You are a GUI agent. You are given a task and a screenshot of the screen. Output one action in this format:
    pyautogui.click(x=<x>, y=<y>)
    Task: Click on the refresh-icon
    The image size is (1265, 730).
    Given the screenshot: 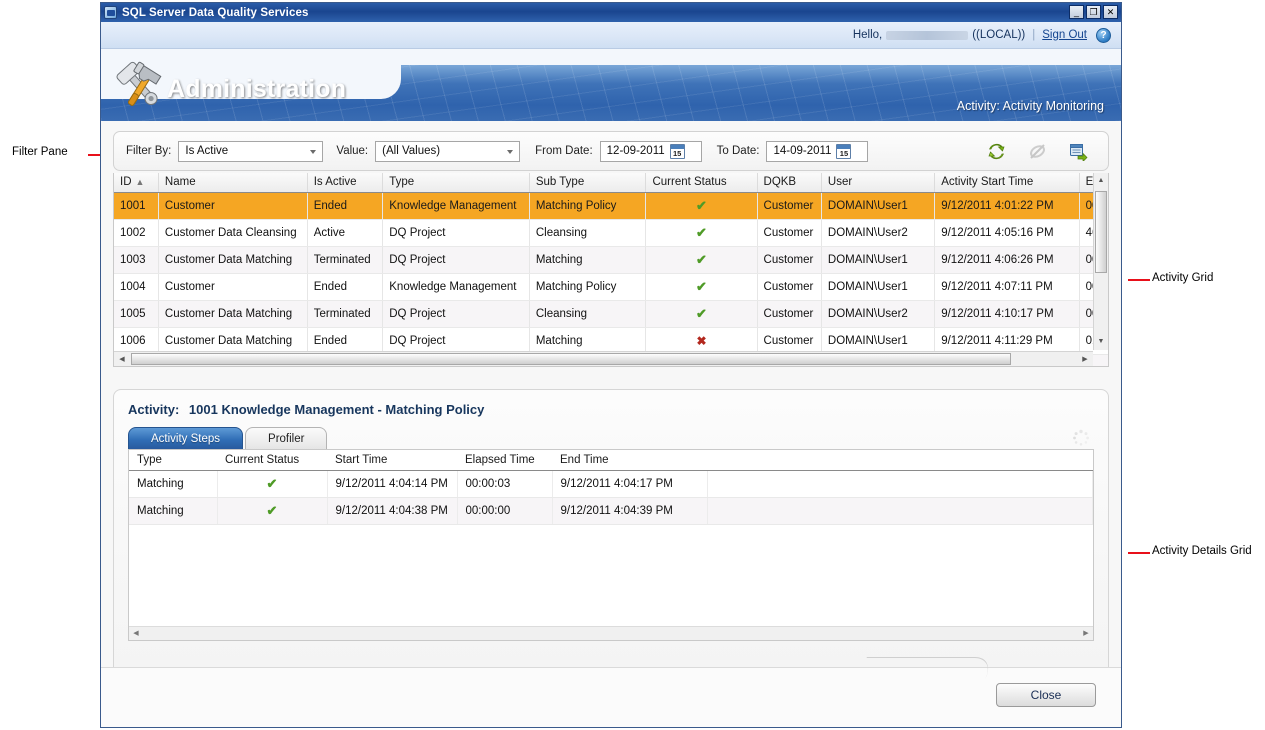 What is the action you would take?
    pyautogui.click(x=996, y=151)
    